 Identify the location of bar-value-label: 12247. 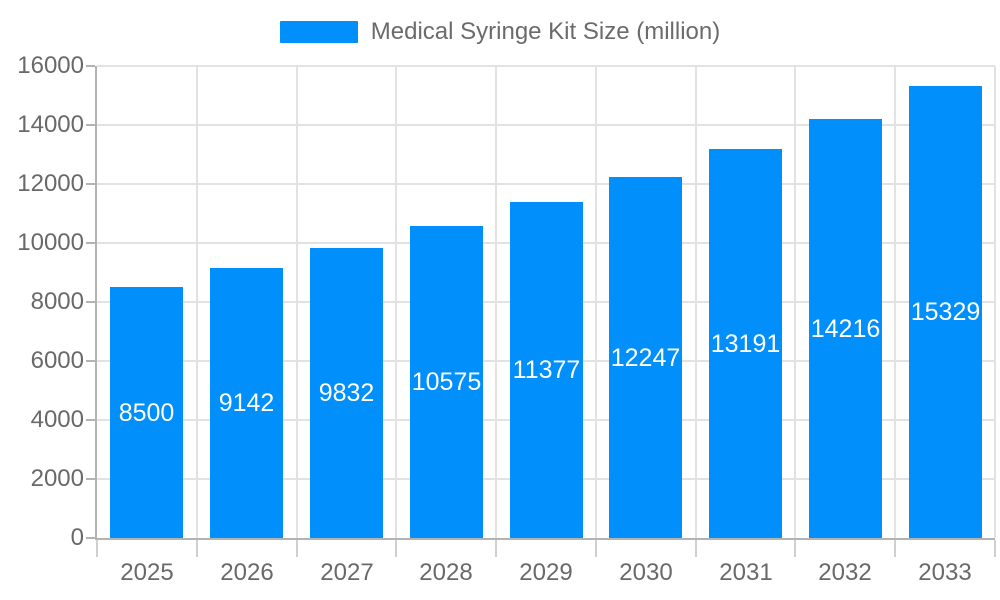
(645, 358).